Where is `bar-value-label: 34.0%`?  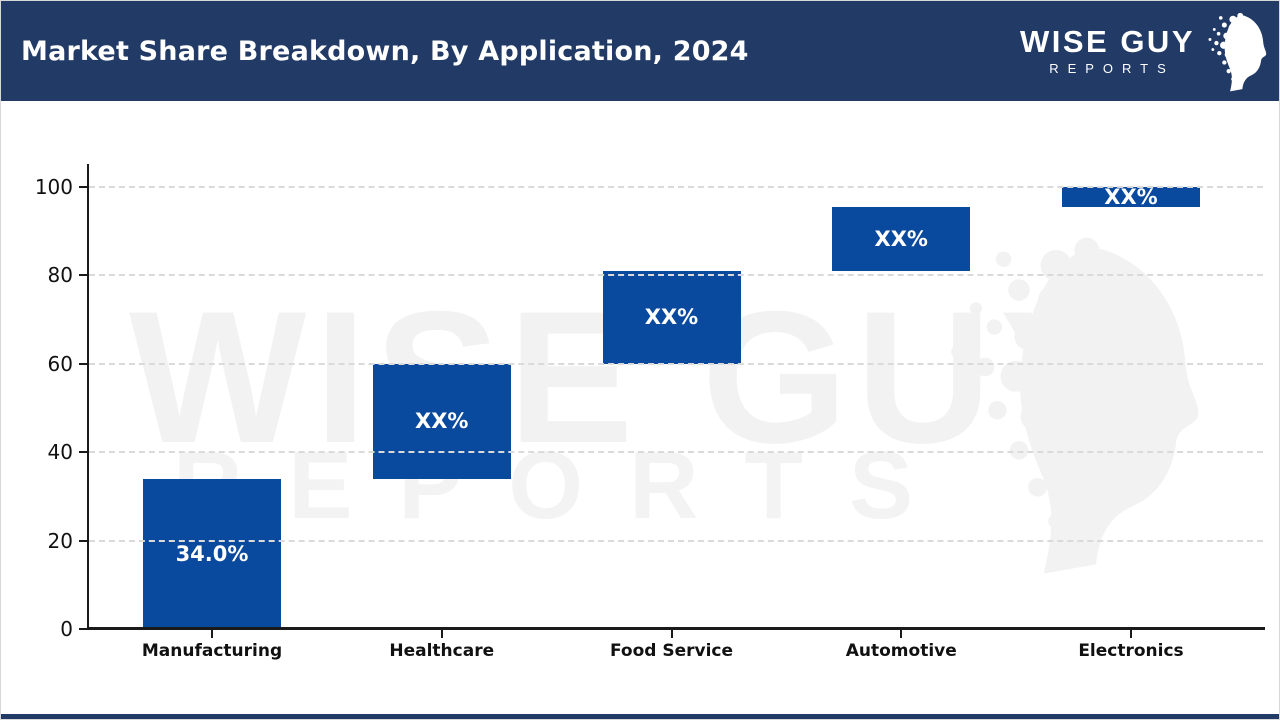
bar-value-label: 34.0% is located at coordinates (212, 553).